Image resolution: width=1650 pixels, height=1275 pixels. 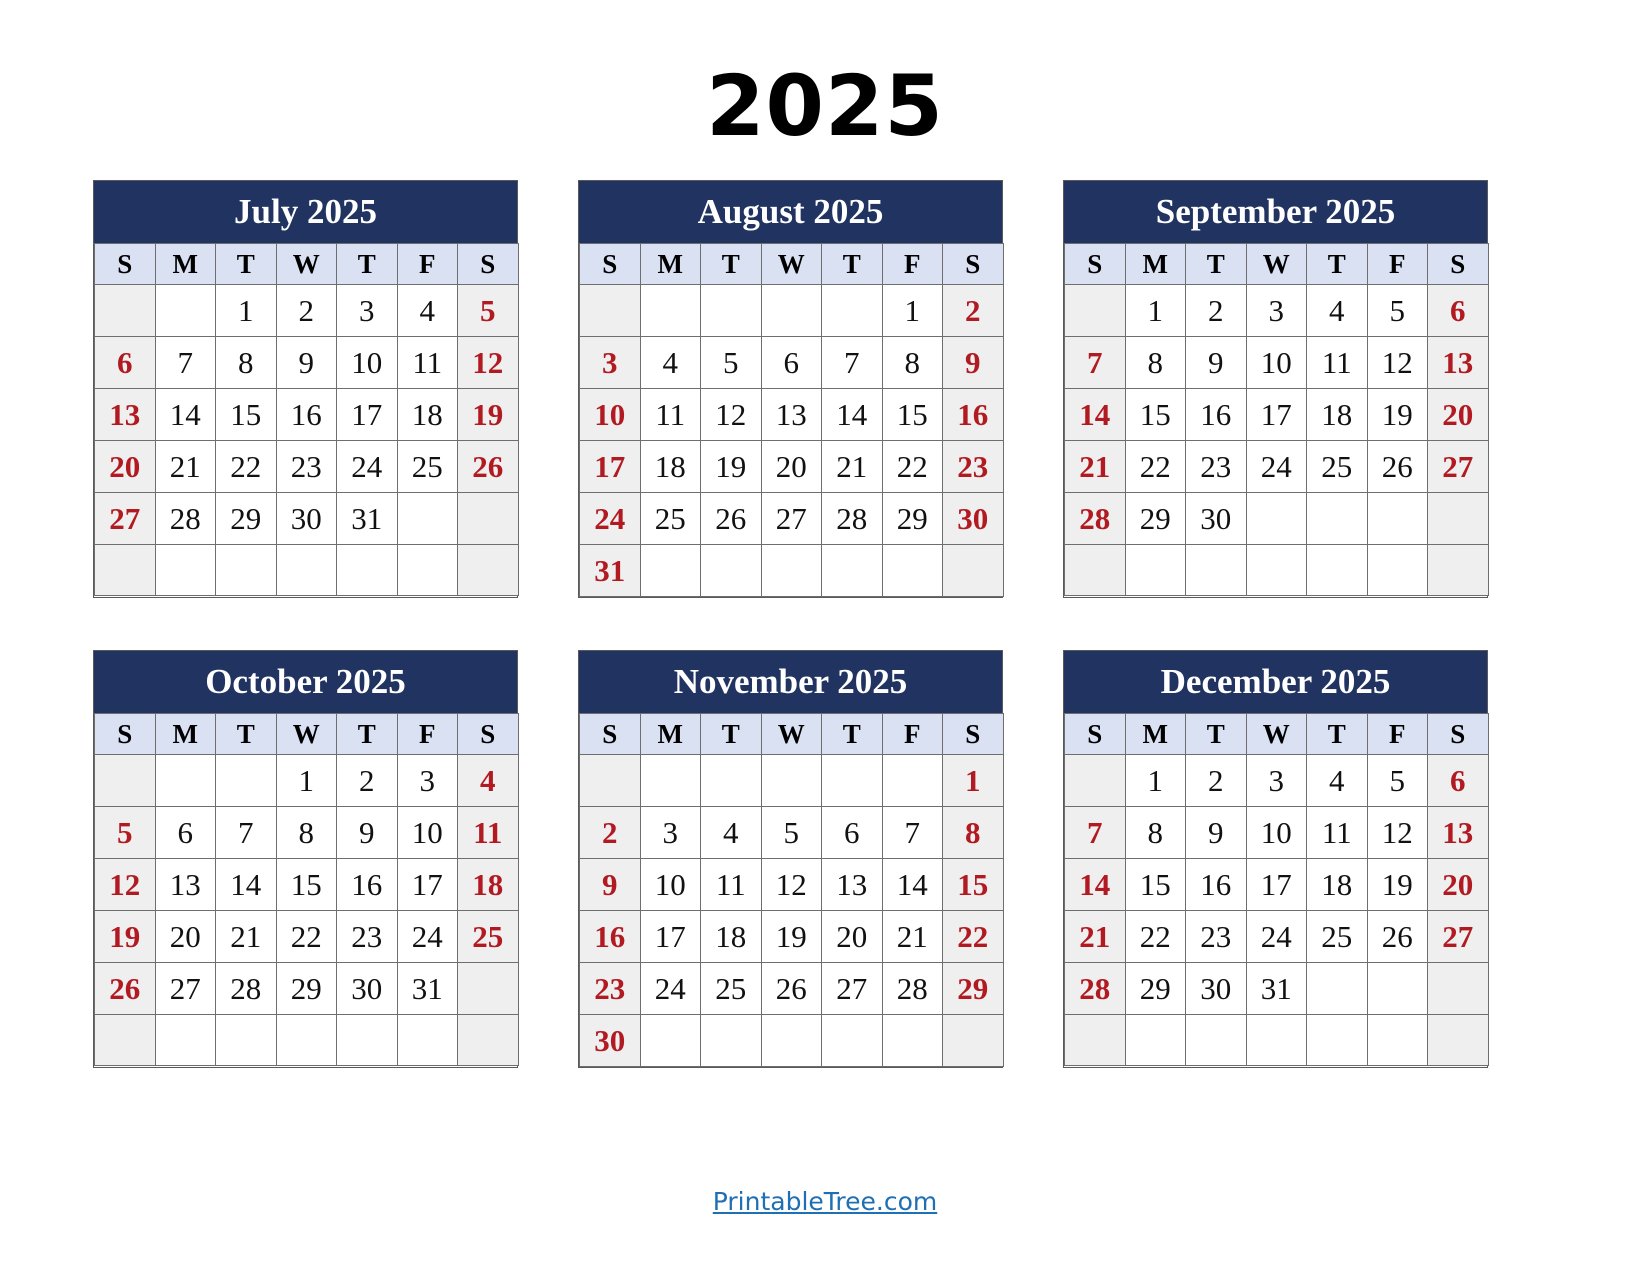 What do you see at coordinates (825, 1201) in the screenshot?
I see `footer-link-printabletree: PrintableTree.com` at bounding box center [825, 1201].